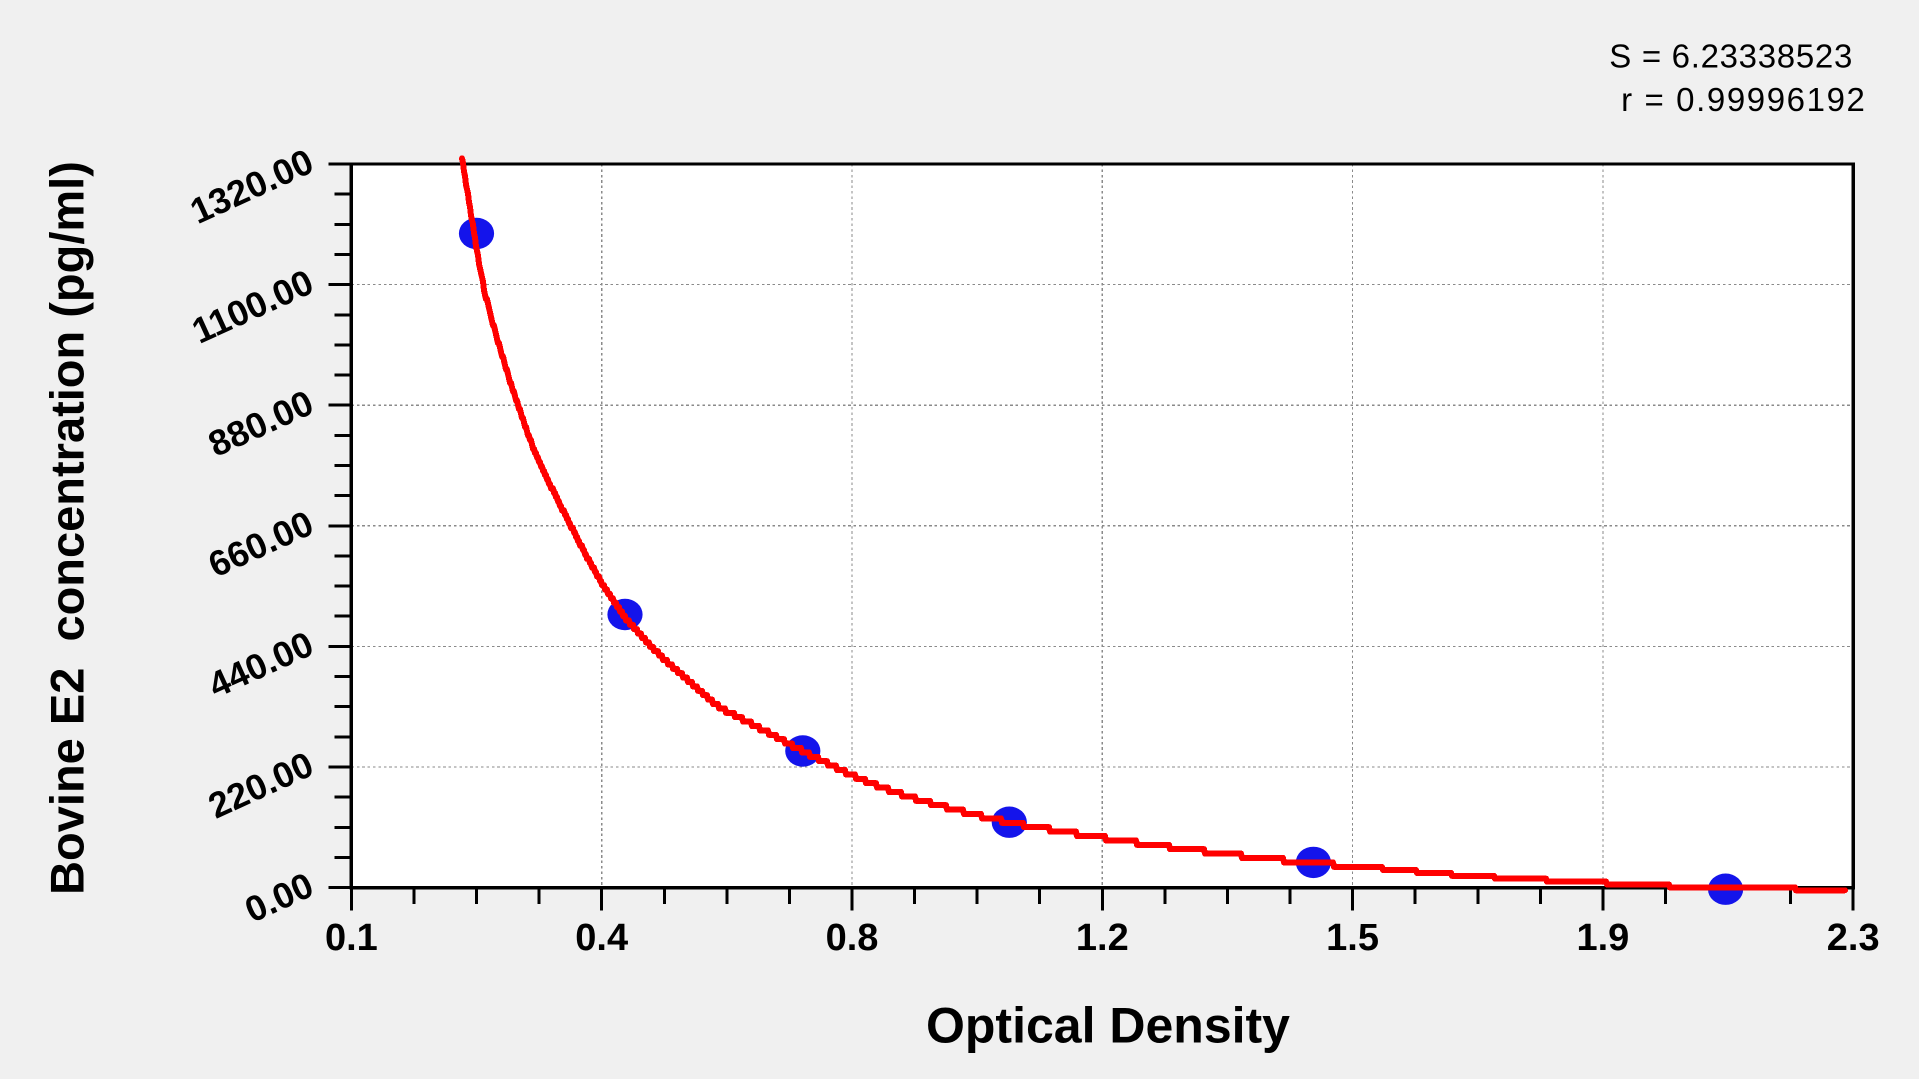  I want to click on svg-text: 0.8, so click(852, 938).